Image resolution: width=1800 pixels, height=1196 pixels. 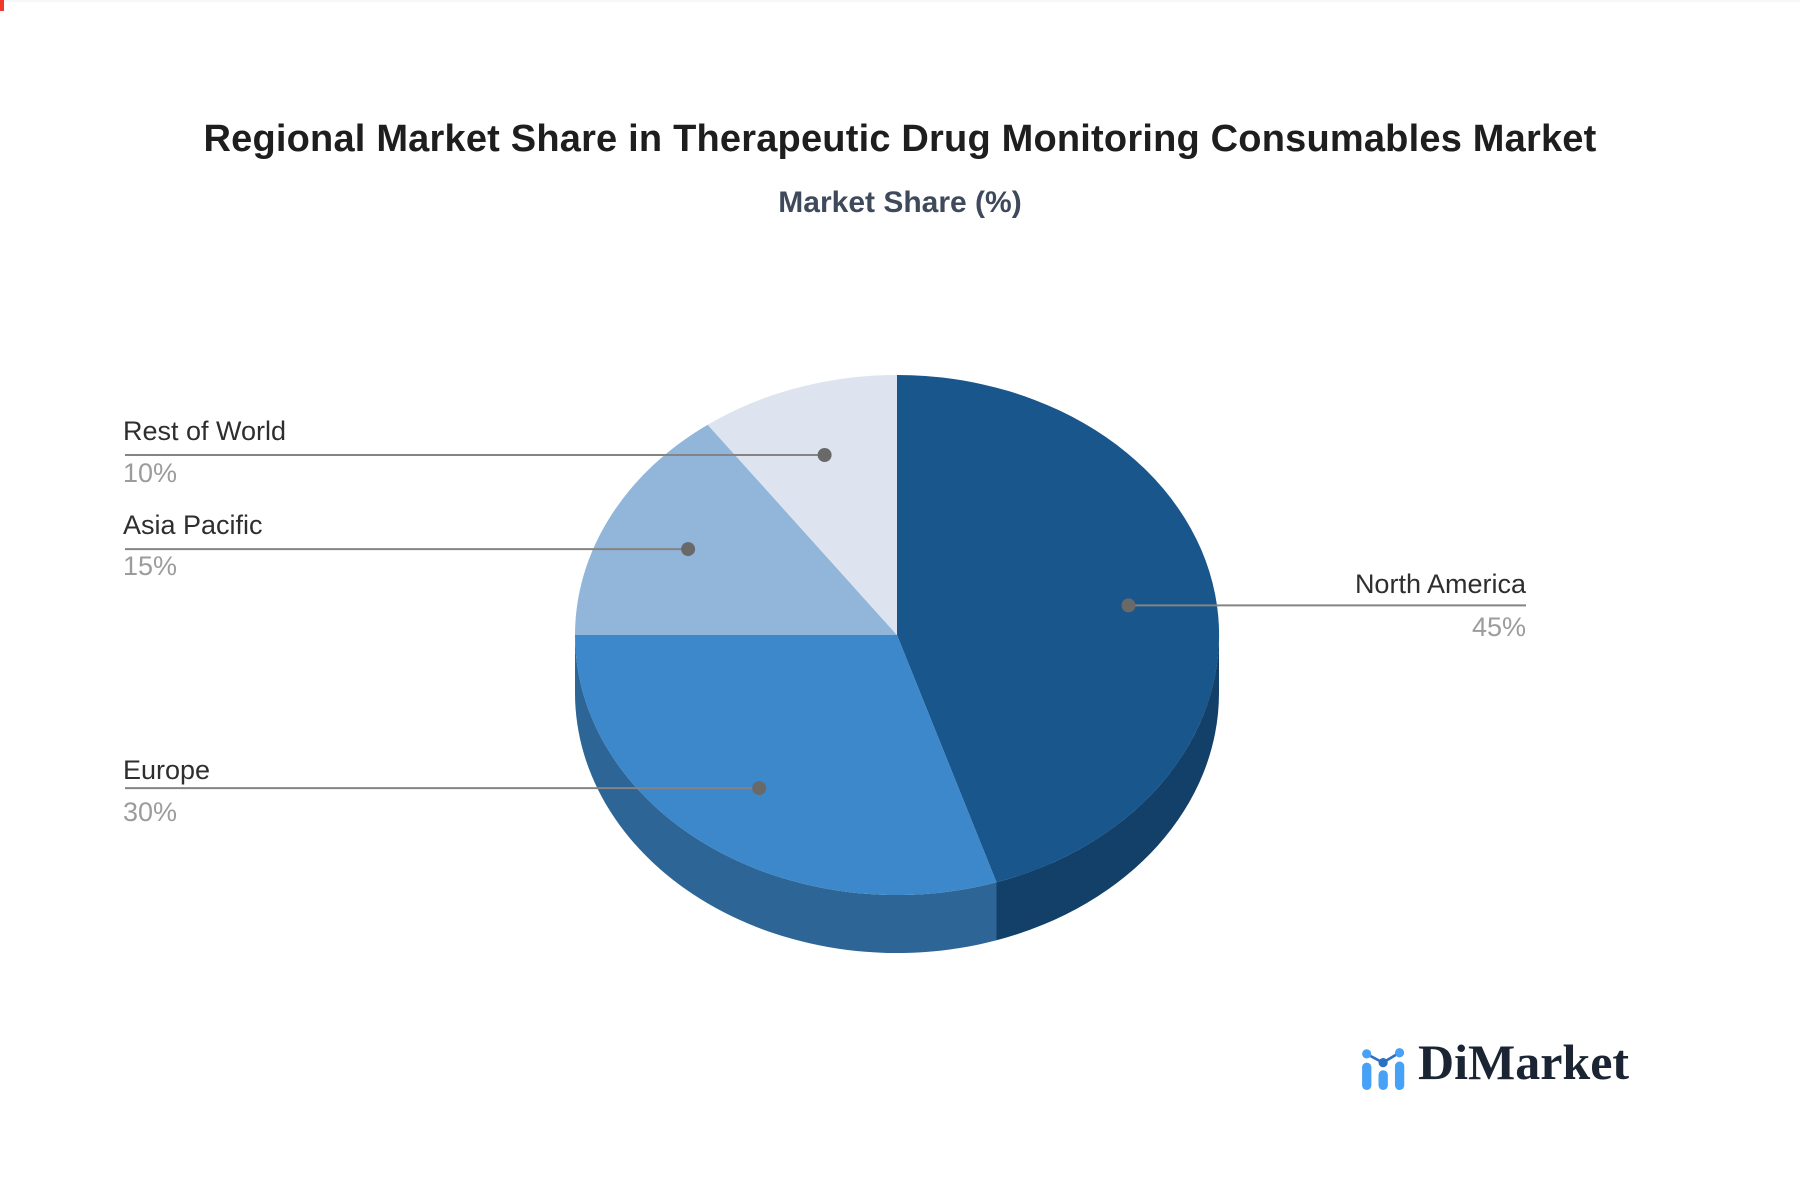 What do you see at coordinates (150, 473) in the screenshot?
I see `callout-value-rest-of-world: 10%` at bounding box center [150, 473].